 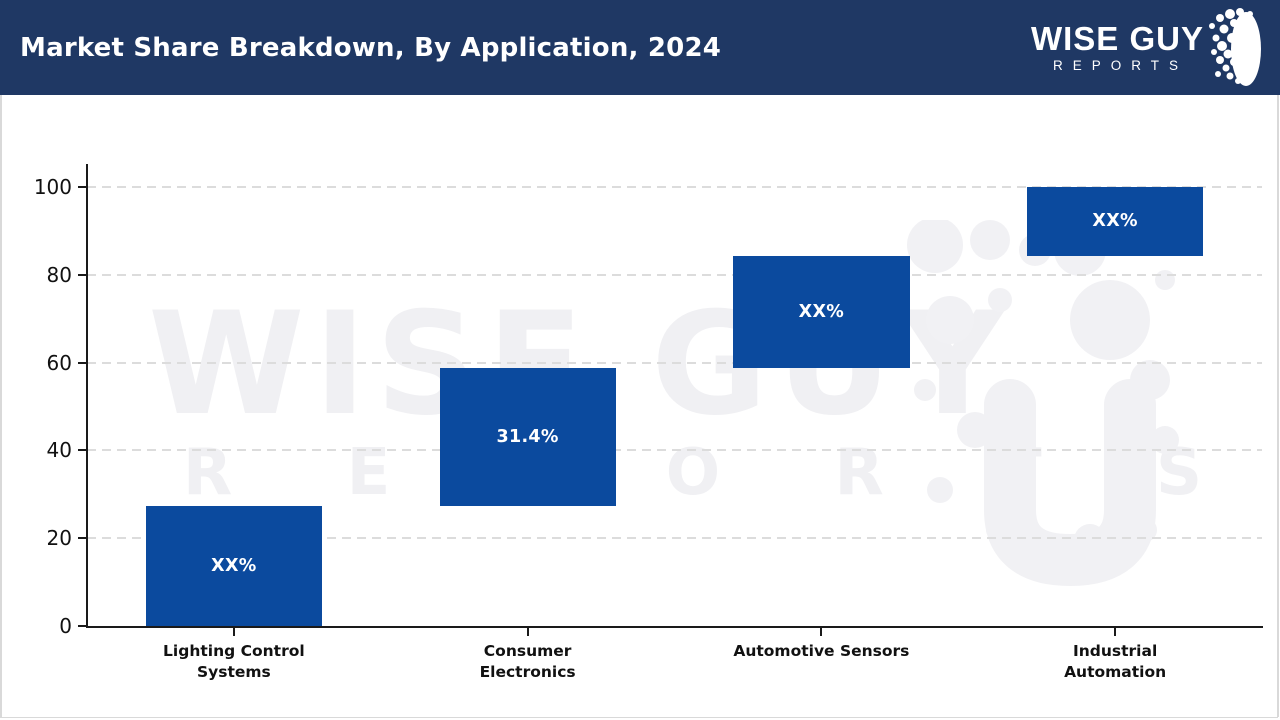 I want to click on category-label: Industrial Automation, so click(x=1115, y=661).